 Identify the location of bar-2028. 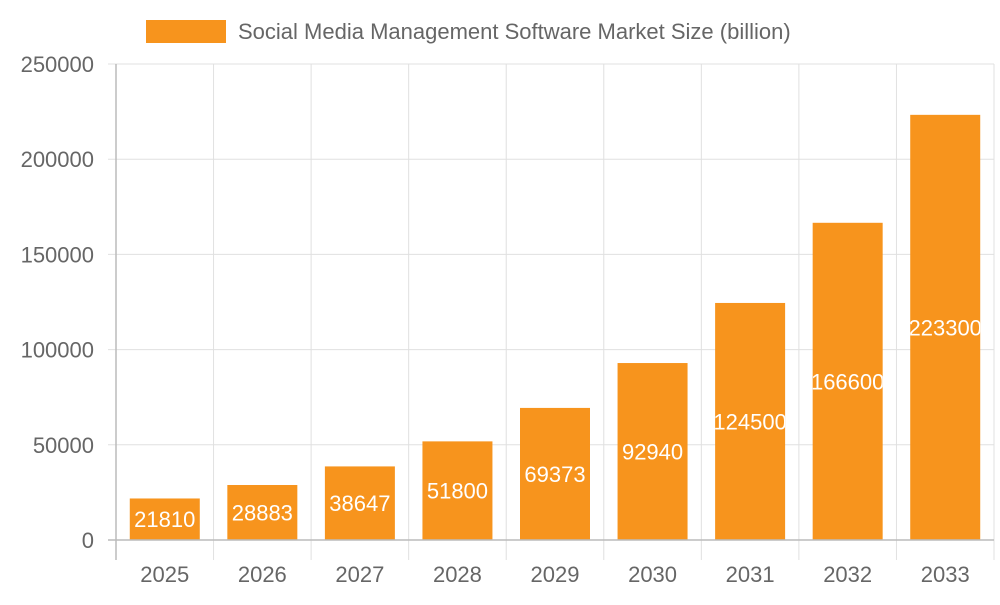
(457, 490).